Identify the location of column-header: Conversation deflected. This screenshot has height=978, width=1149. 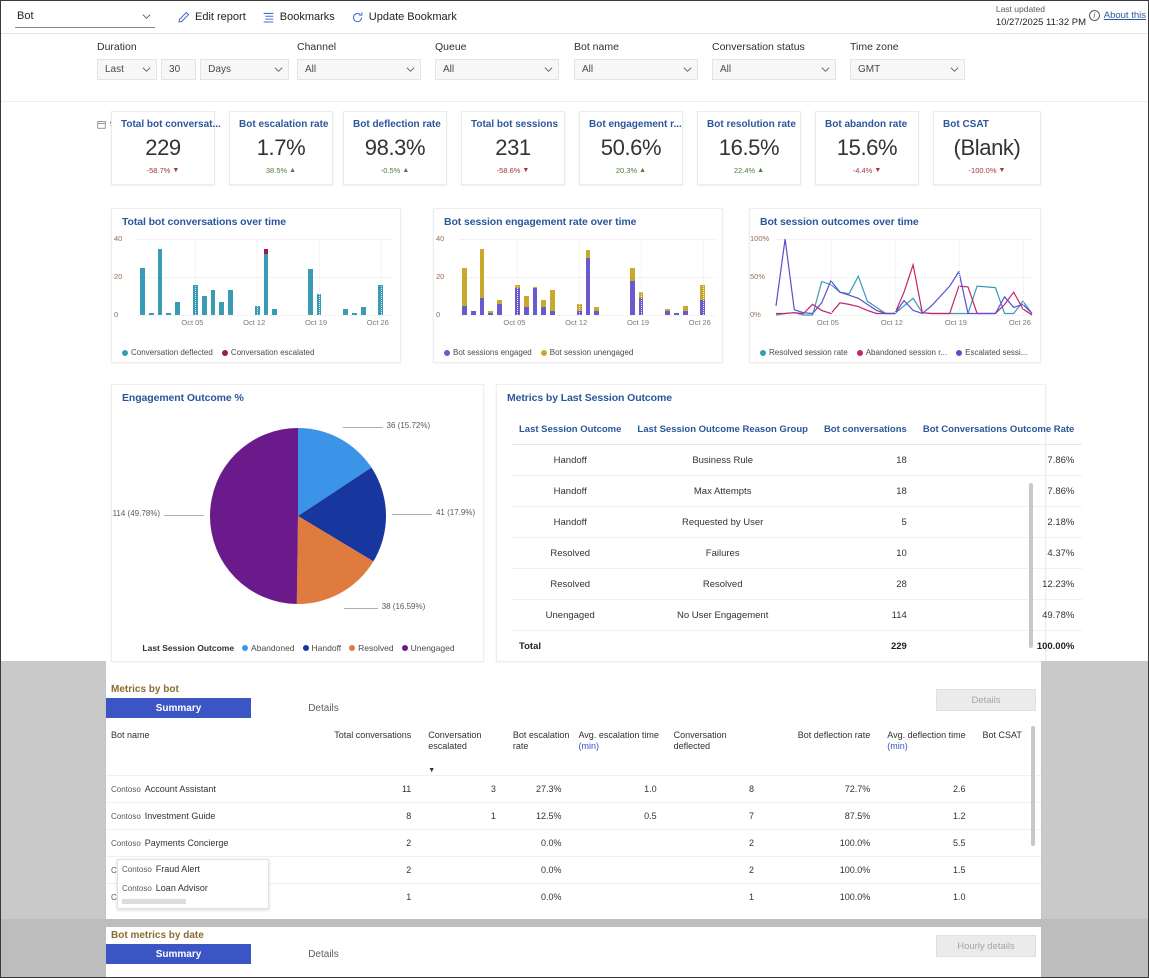
(700, 741).